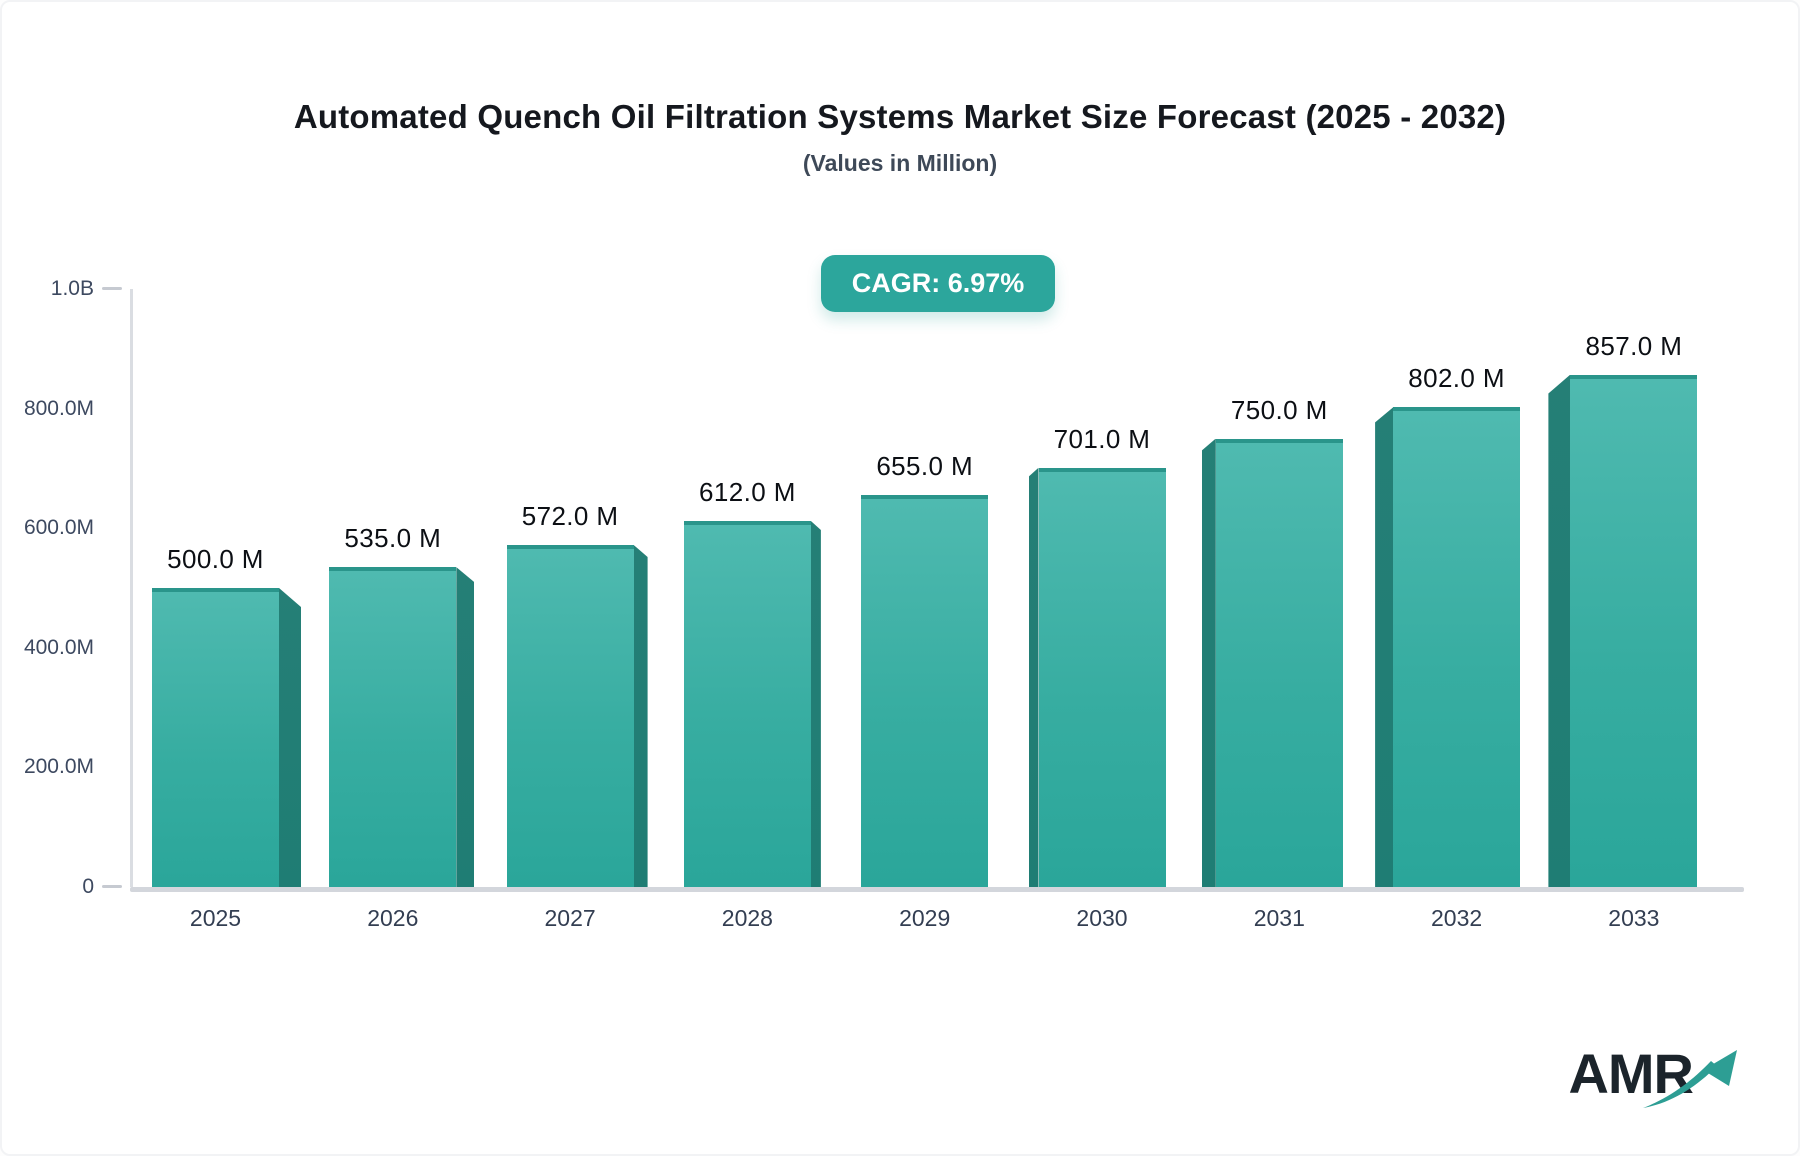 The image size is (1800, 1156). I want to click on y-tick-label: 600.0M, so click(58, 528).